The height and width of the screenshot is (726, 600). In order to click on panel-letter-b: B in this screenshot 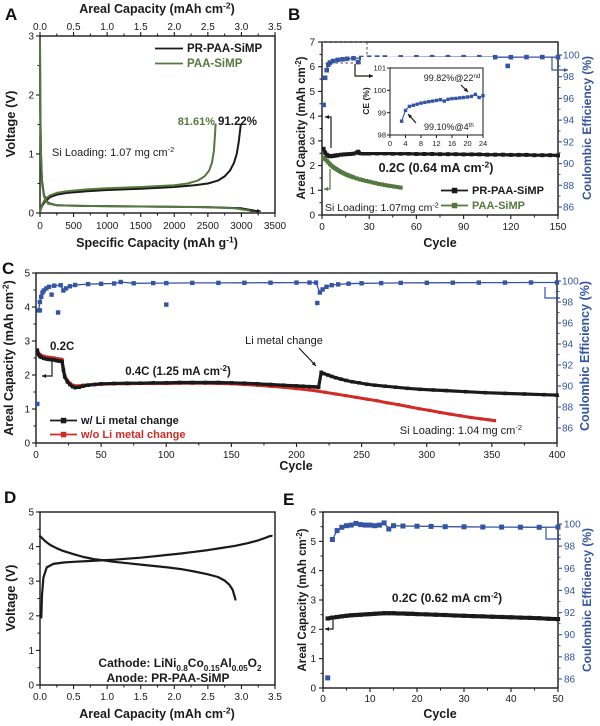, I will do `click(294, 14)`.